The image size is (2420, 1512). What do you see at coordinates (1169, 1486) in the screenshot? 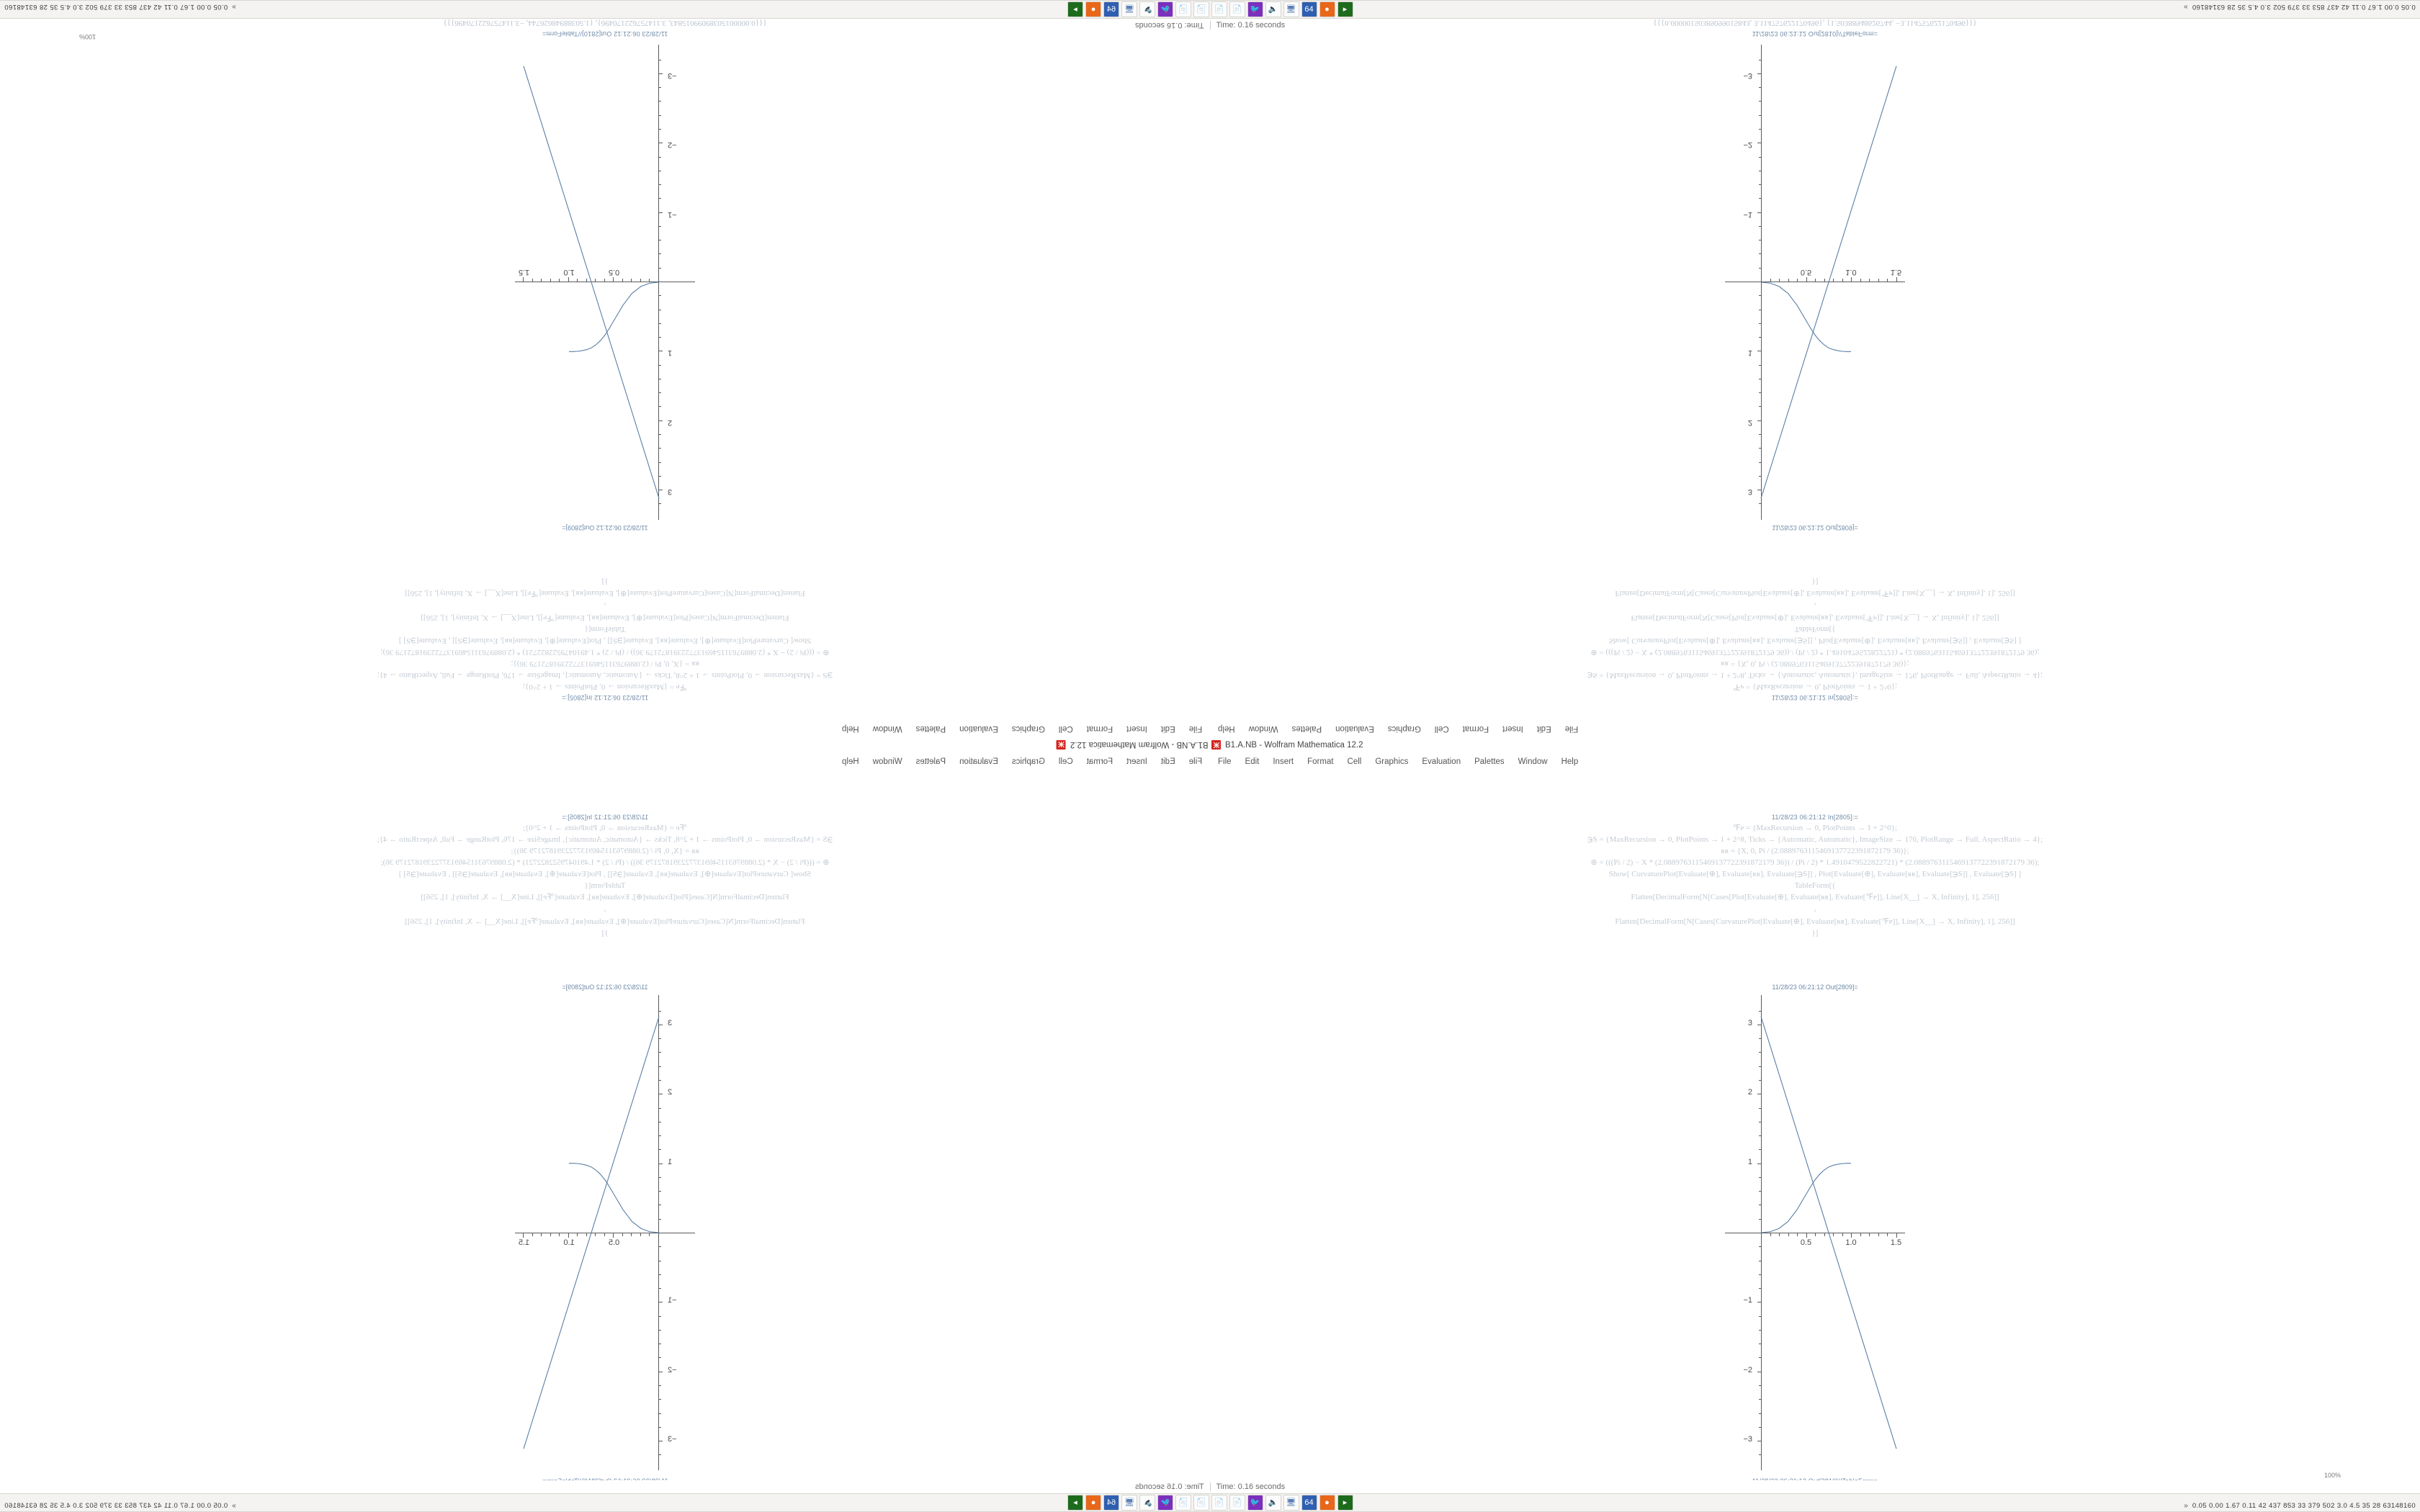
I see `time-label-bottom-mirrored: Time: 0.16 seconds` at bounding box center [1169, 1486].